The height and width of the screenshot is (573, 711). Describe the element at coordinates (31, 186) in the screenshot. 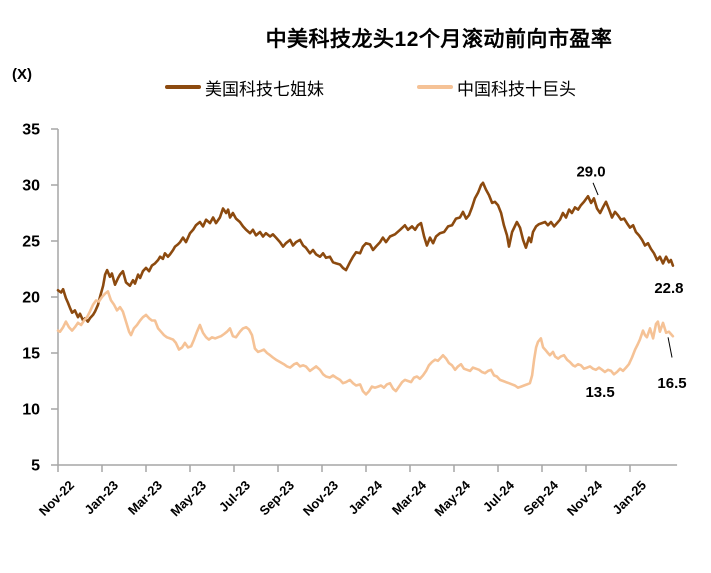

I see `y-tick-label: 30` at that location.